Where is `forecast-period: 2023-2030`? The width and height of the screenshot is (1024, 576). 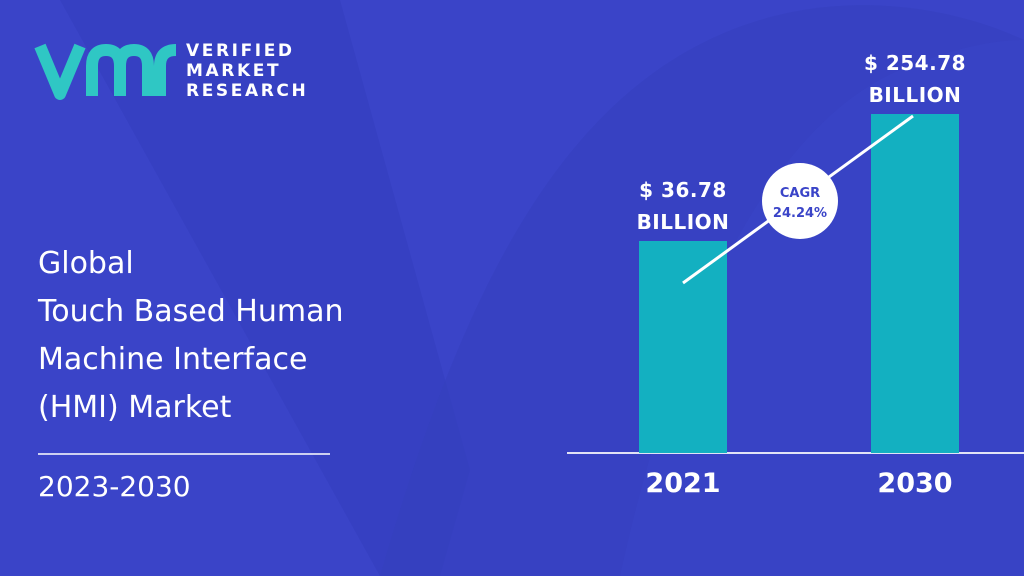 forecast-period: 2023-2030 is located at coordinates (114, 486).